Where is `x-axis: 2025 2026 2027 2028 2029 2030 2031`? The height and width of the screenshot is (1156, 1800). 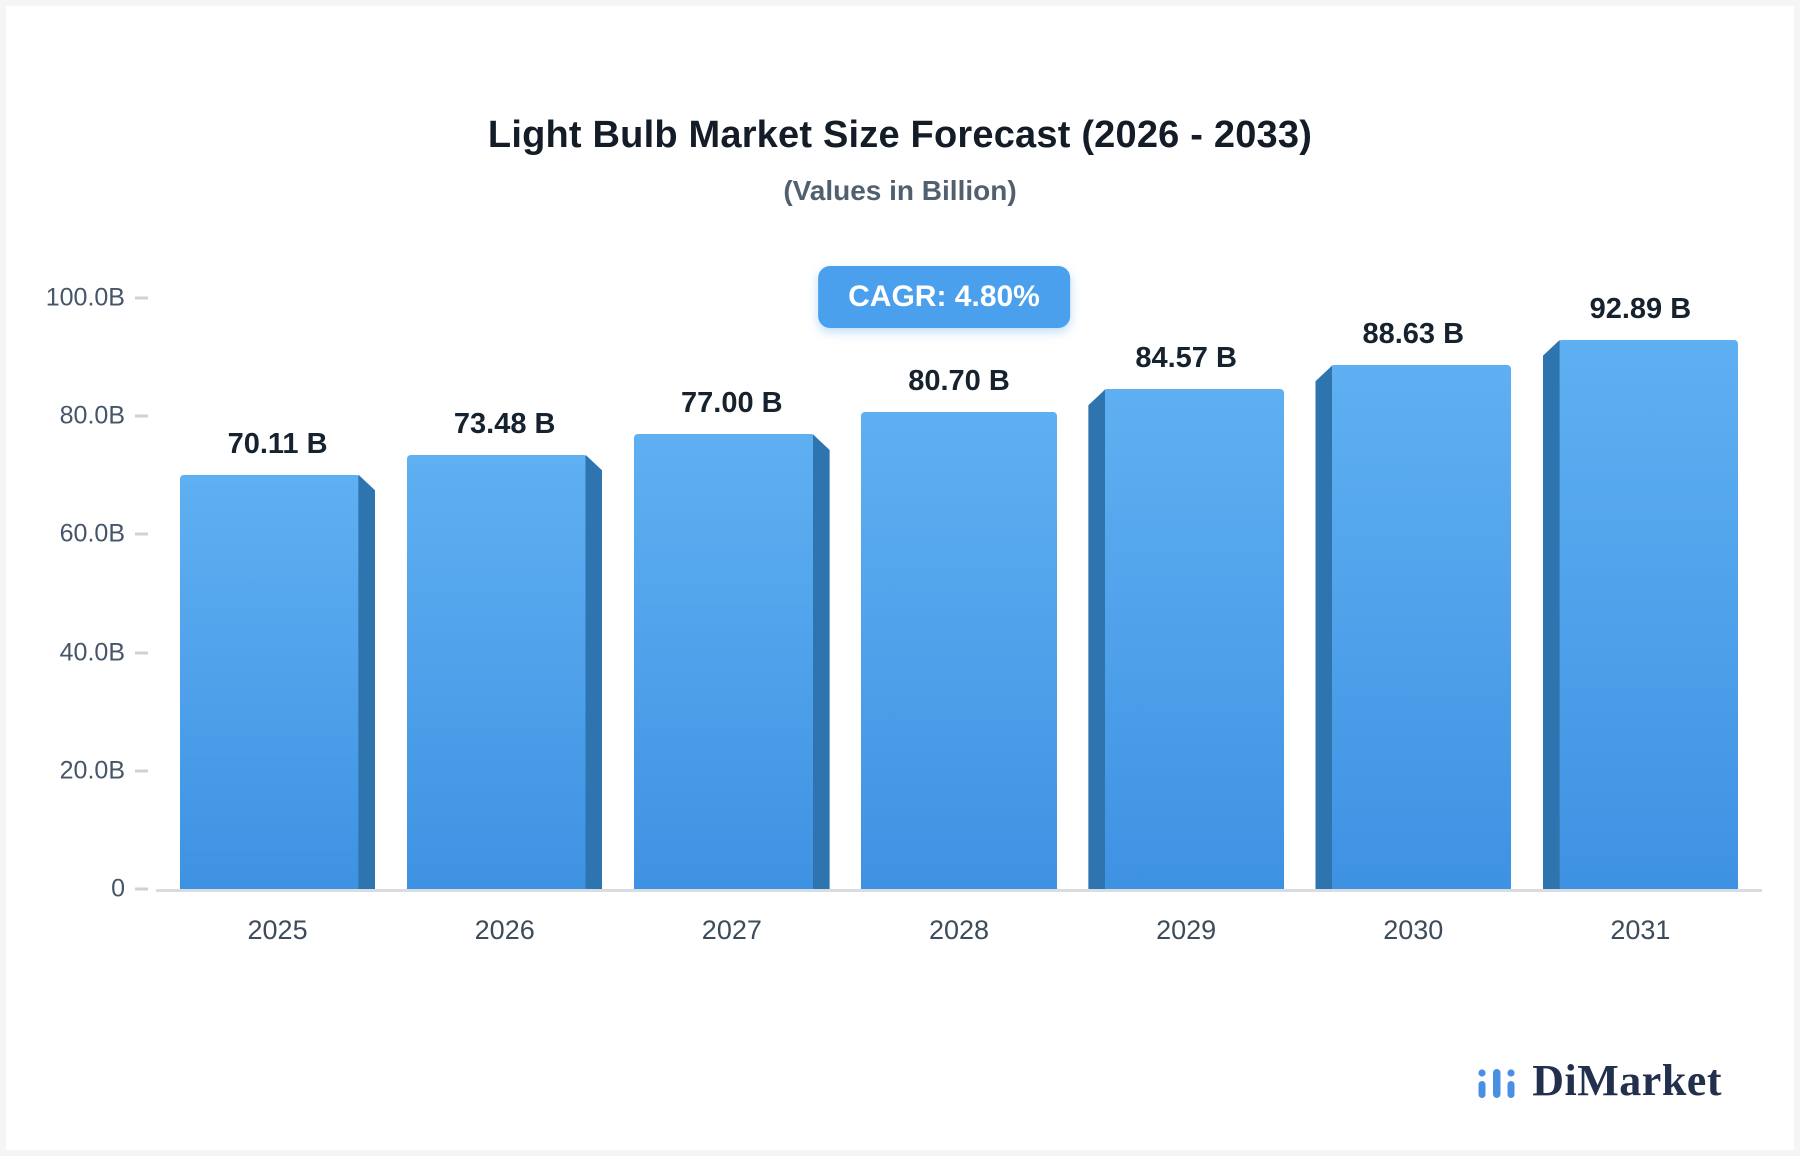 x-axis: 2025 2026 2027 2028 2029 2030 2031 is located at coordinates (959, 917).